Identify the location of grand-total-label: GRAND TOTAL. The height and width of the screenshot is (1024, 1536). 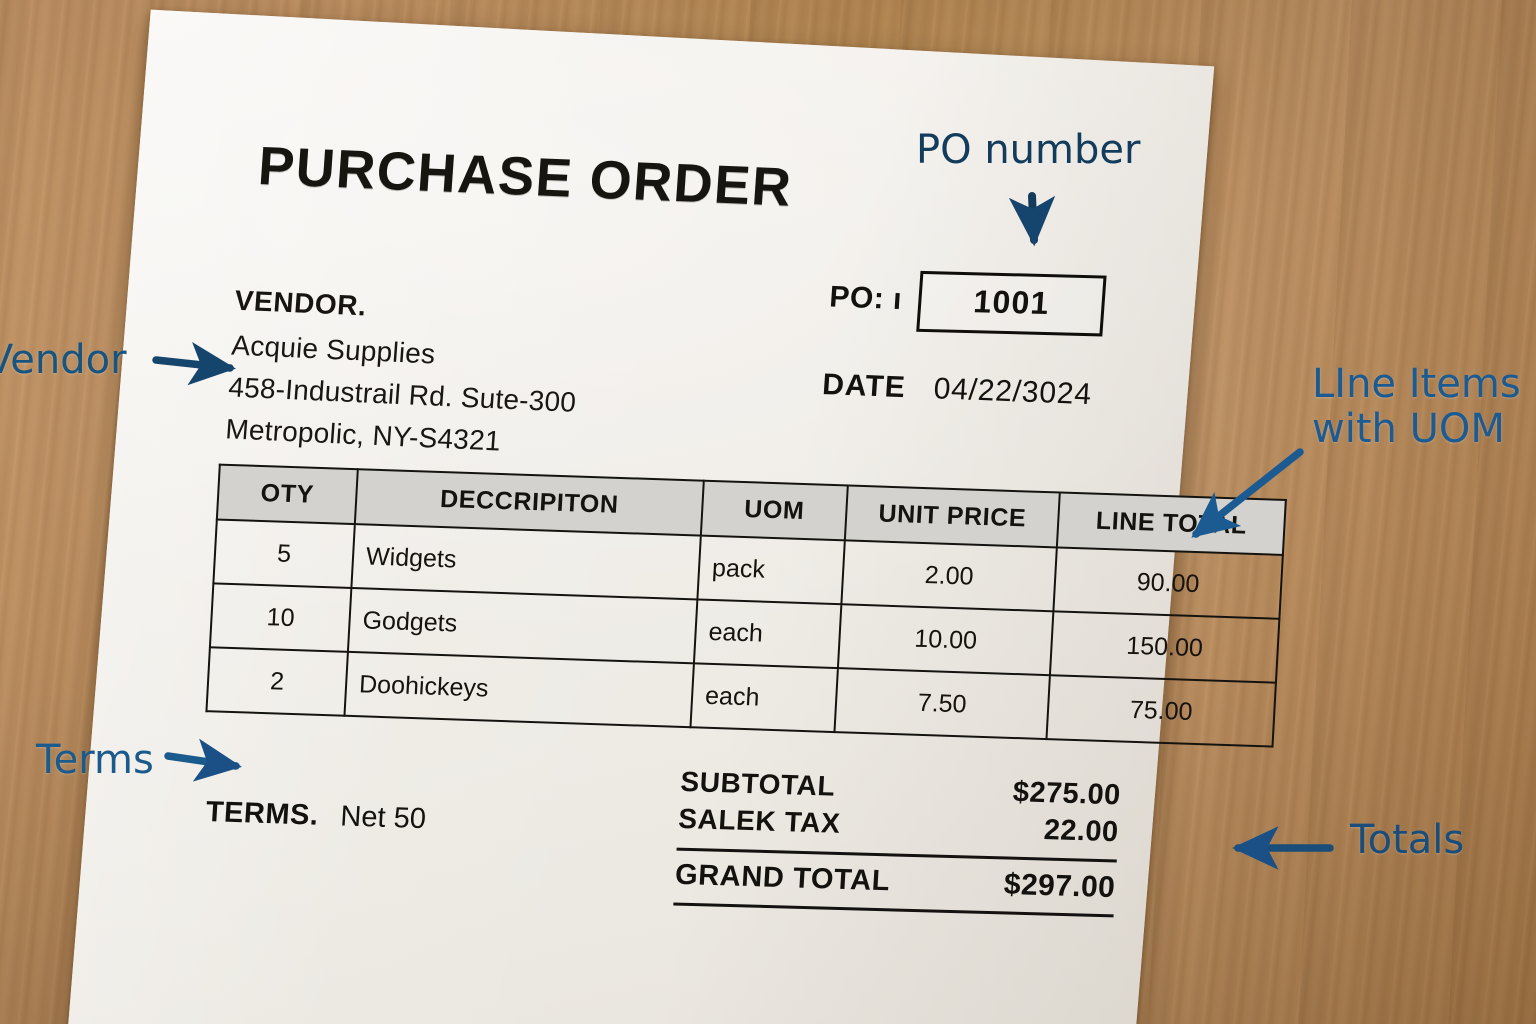
(783, 878).